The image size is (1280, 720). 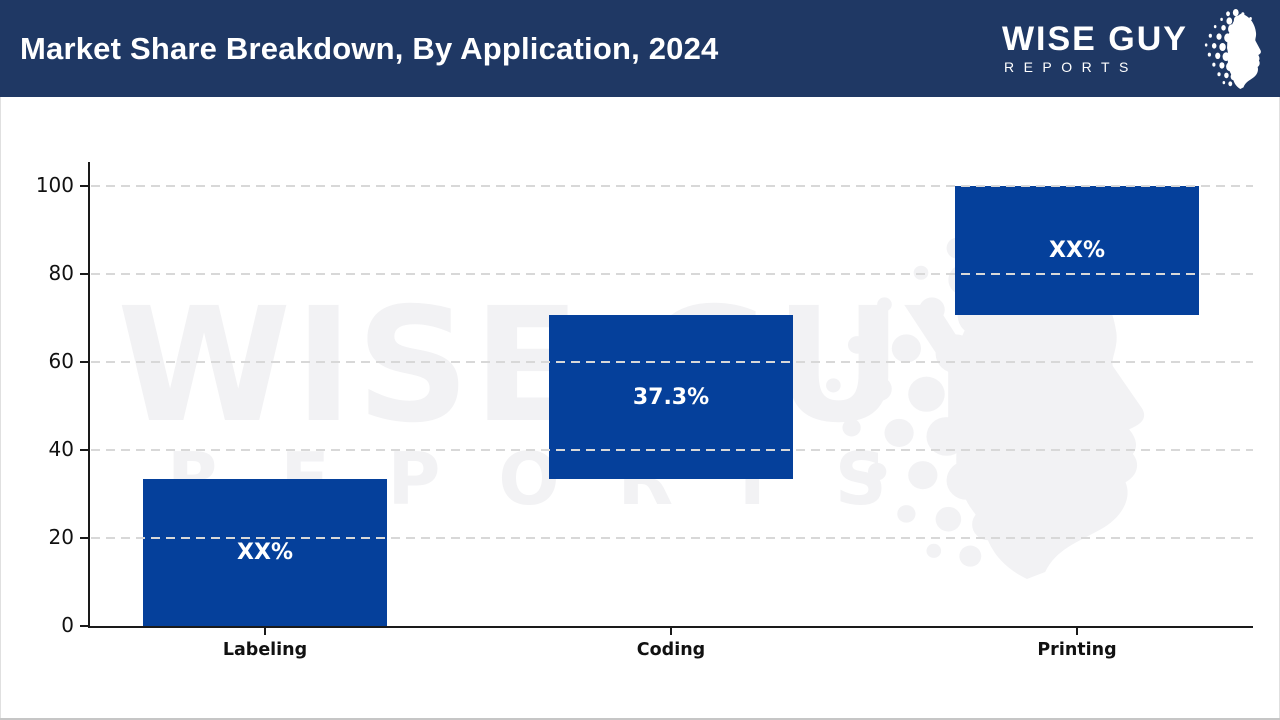 What do you see at coordinates (1232, 48) in the screenshot?
I see `wiseguy-face-icon` at bounding box center [1232, 48].